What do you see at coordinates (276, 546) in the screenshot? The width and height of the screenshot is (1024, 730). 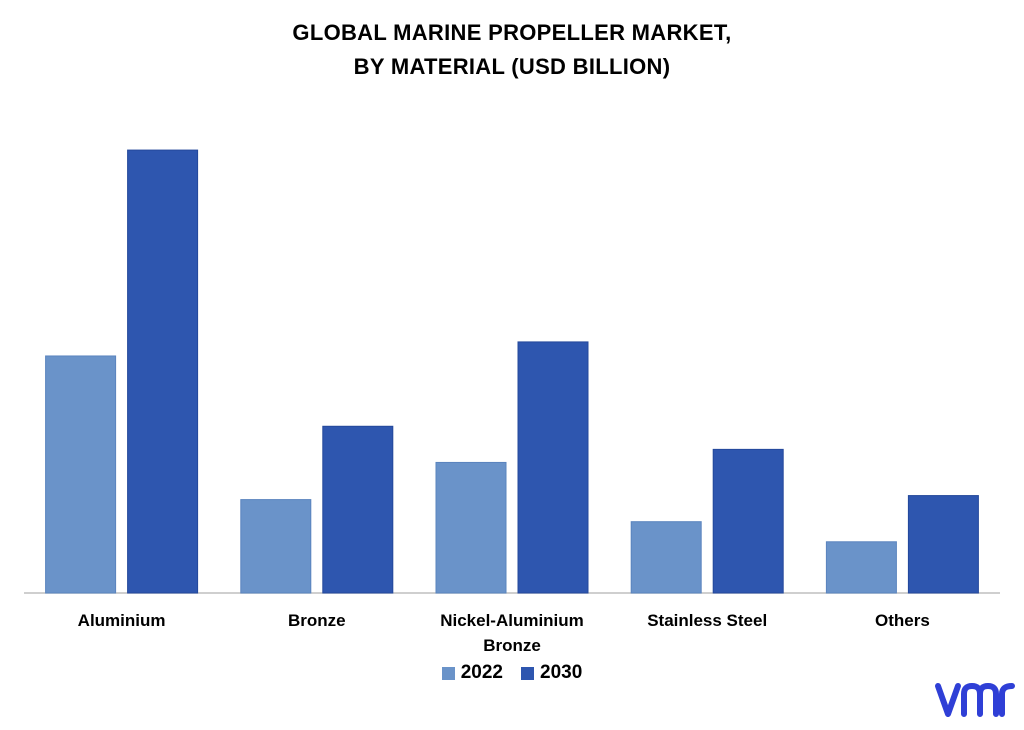 I see `bar-2022-bronze` at bounding box center [276, 546].